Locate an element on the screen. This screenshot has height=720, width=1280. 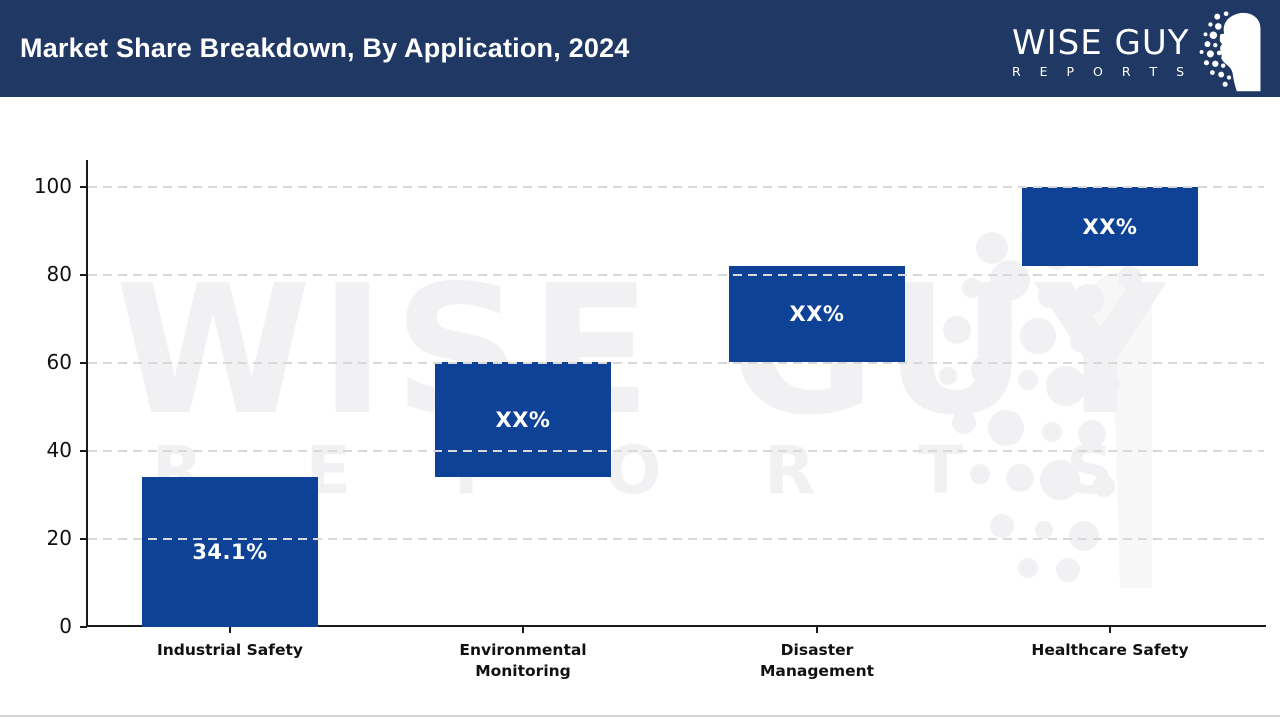
x-category-label-industrial-safety: Industrial Safety is located at coordinates (230, 650).